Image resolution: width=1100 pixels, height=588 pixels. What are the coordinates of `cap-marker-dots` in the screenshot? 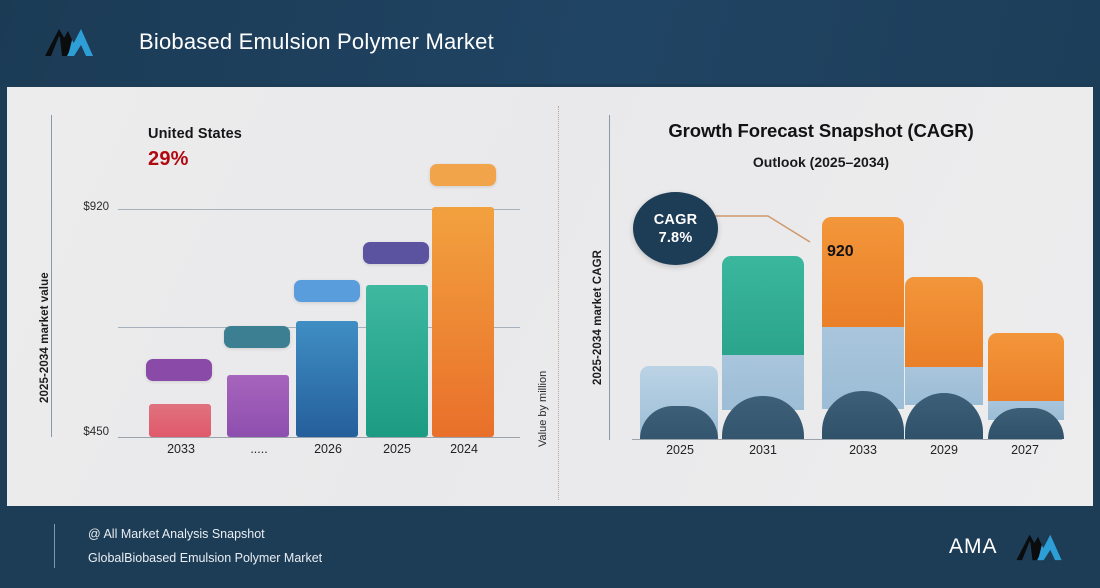 It's located at (257, 337).